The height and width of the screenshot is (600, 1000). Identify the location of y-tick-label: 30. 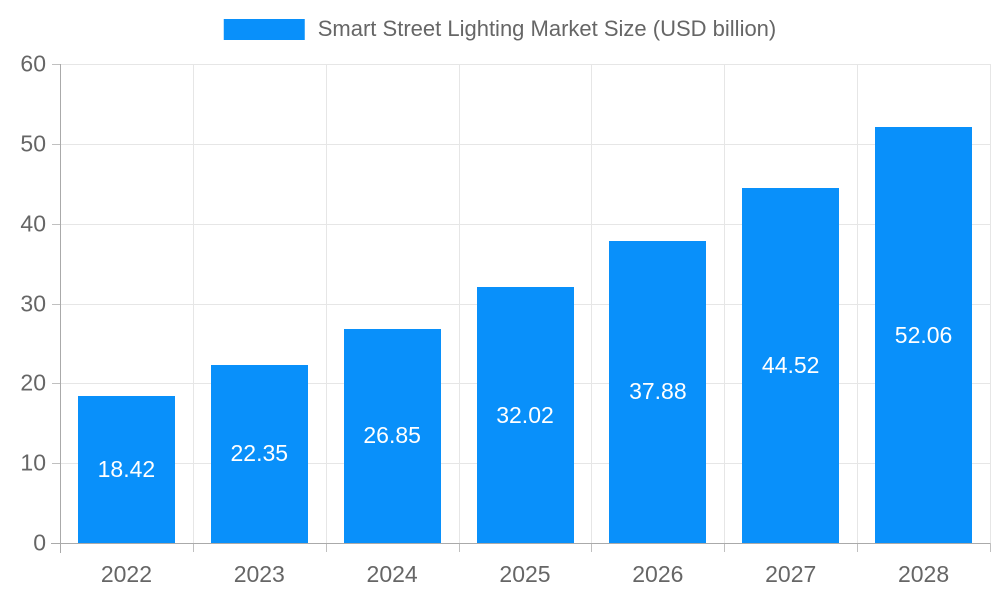
(33, 303).